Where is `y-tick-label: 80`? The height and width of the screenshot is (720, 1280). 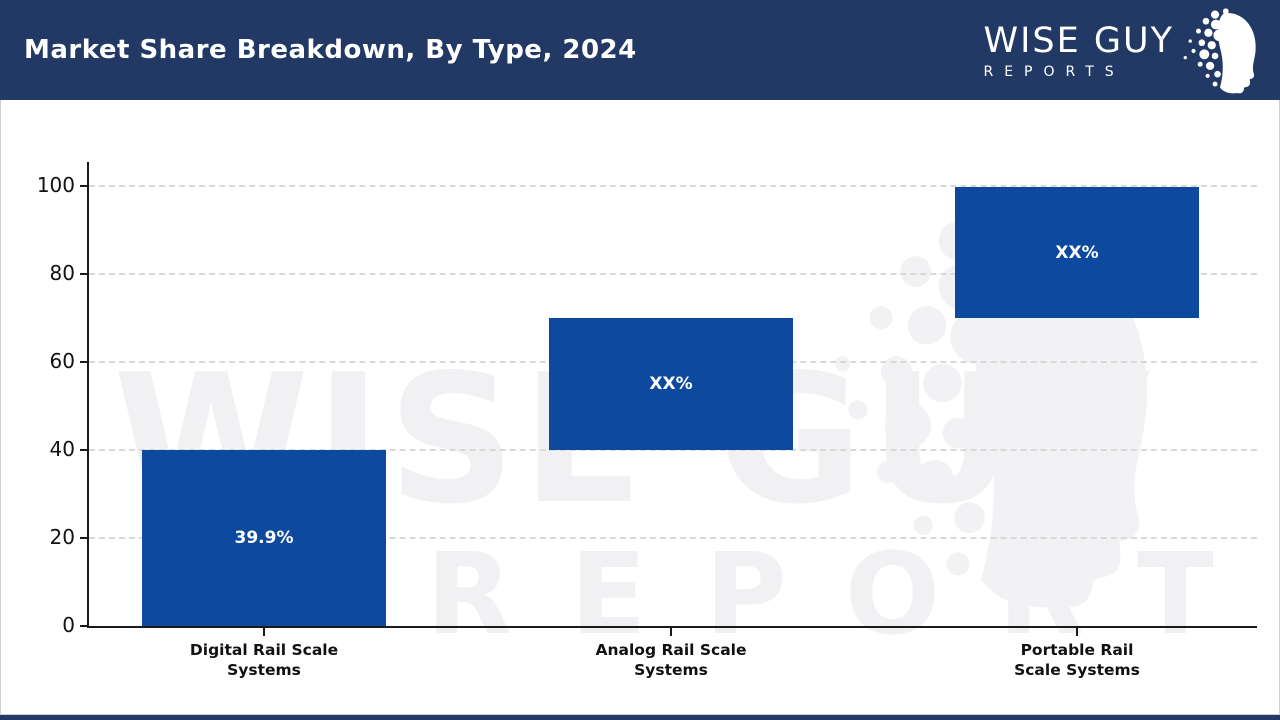
y-tick-label: 80 is located at coordinates (62, 273).